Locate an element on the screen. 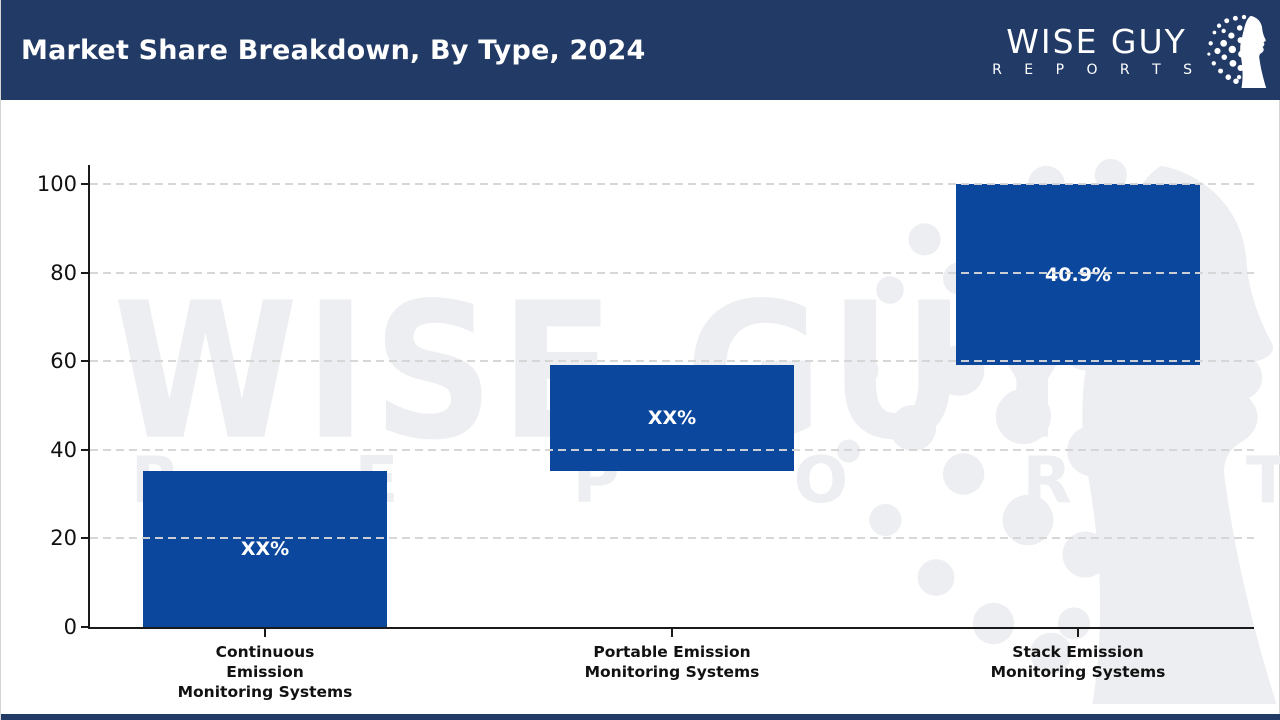 This screenshot has width=1280, height=720. bar-segment: 40.9% is located at coordinates (1078, 275).